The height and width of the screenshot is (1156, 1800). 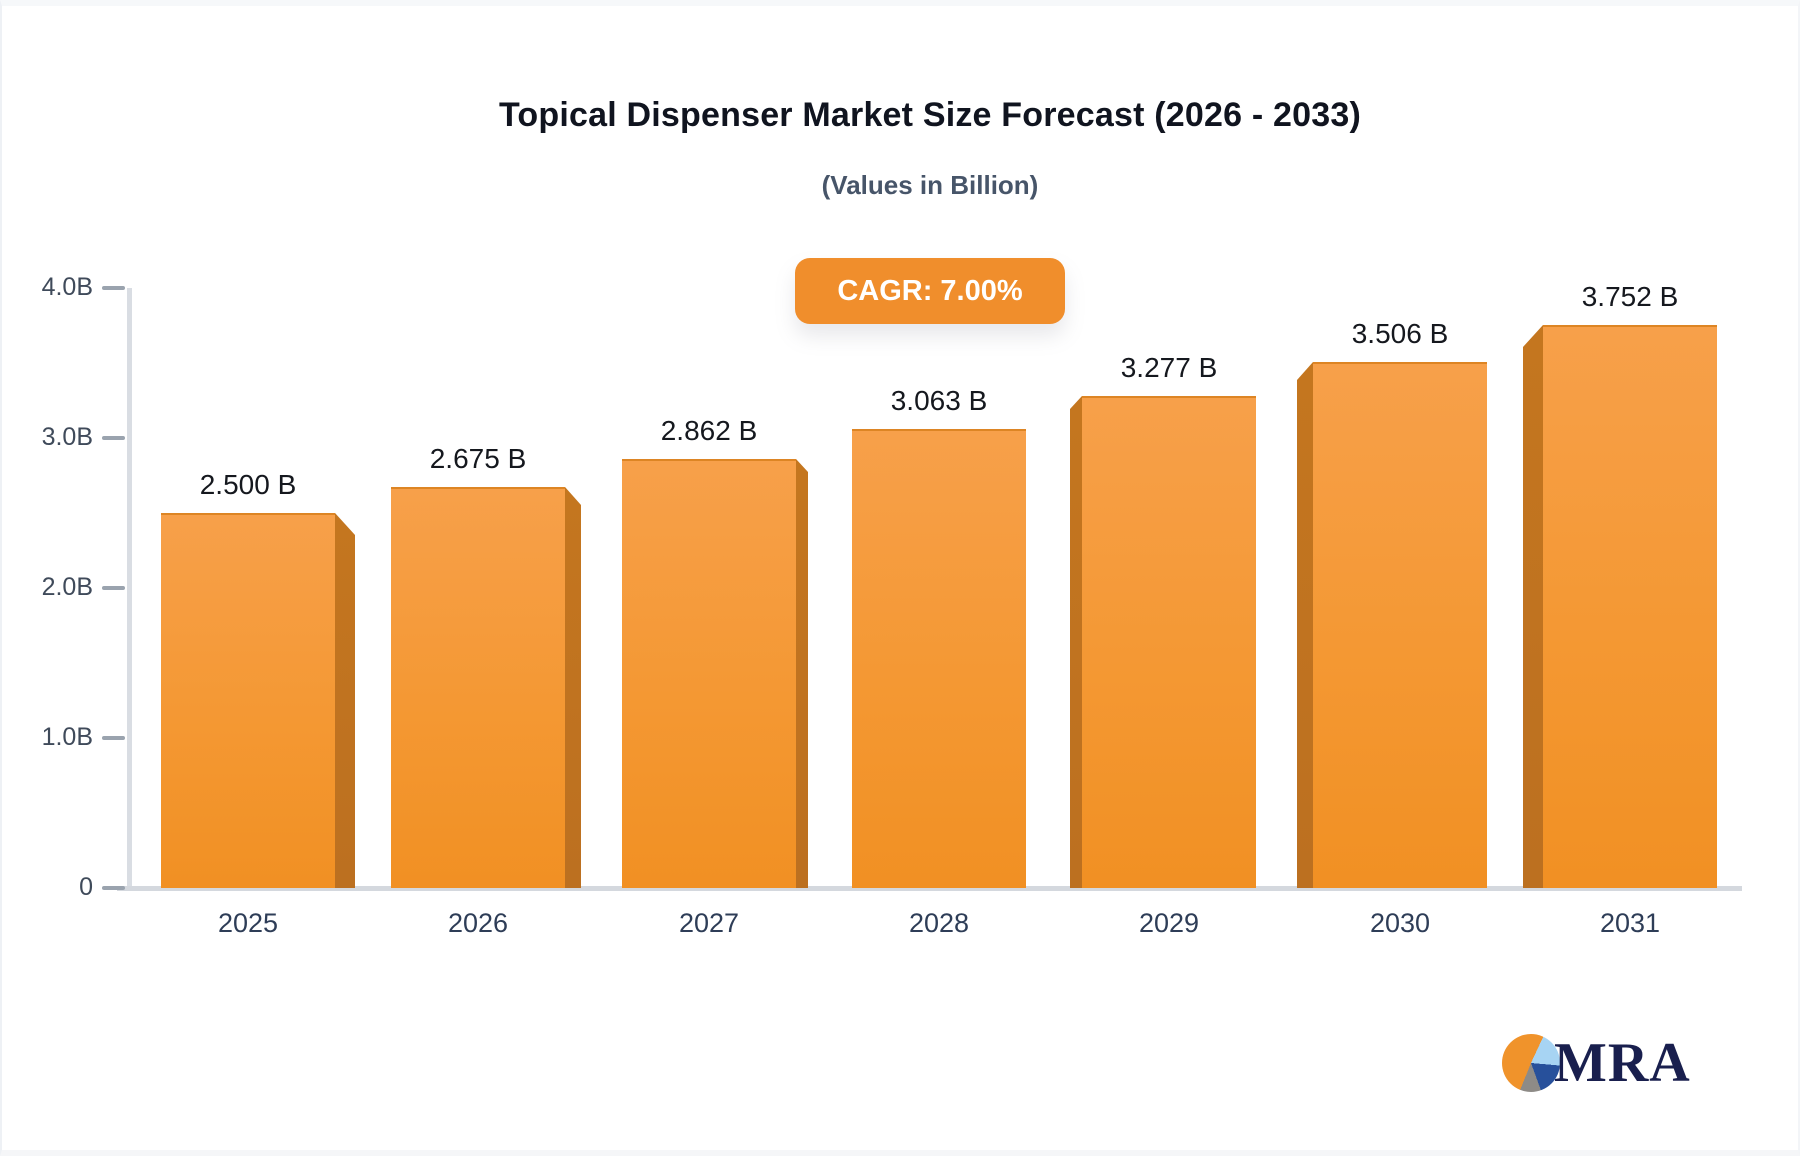 What do you see at coordinates (478, 458) in the screenshot?
I see `bar-value-label-2026: 2.675 B` at bounding box center [478, 458].